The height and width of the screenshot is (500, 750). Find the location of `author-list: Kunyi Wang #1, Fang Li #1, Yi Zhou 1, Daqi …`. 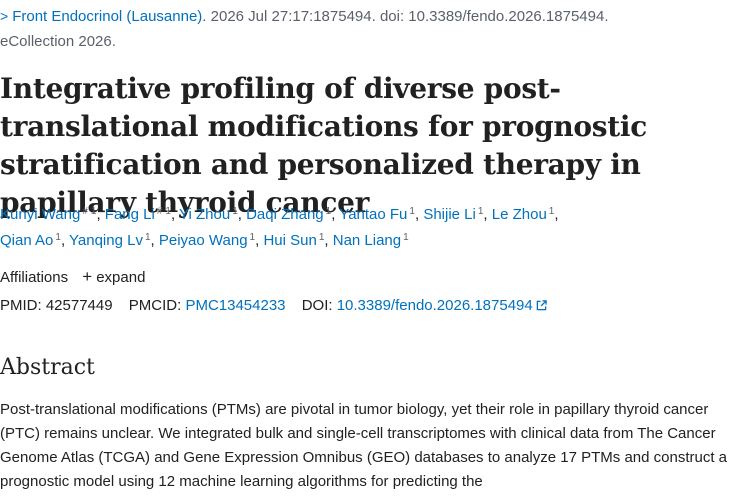

author-list: Kunyi Wang #1, Fang Li #1, Yi Zhou 1, Daqi … is located at coordinates (279, 227).